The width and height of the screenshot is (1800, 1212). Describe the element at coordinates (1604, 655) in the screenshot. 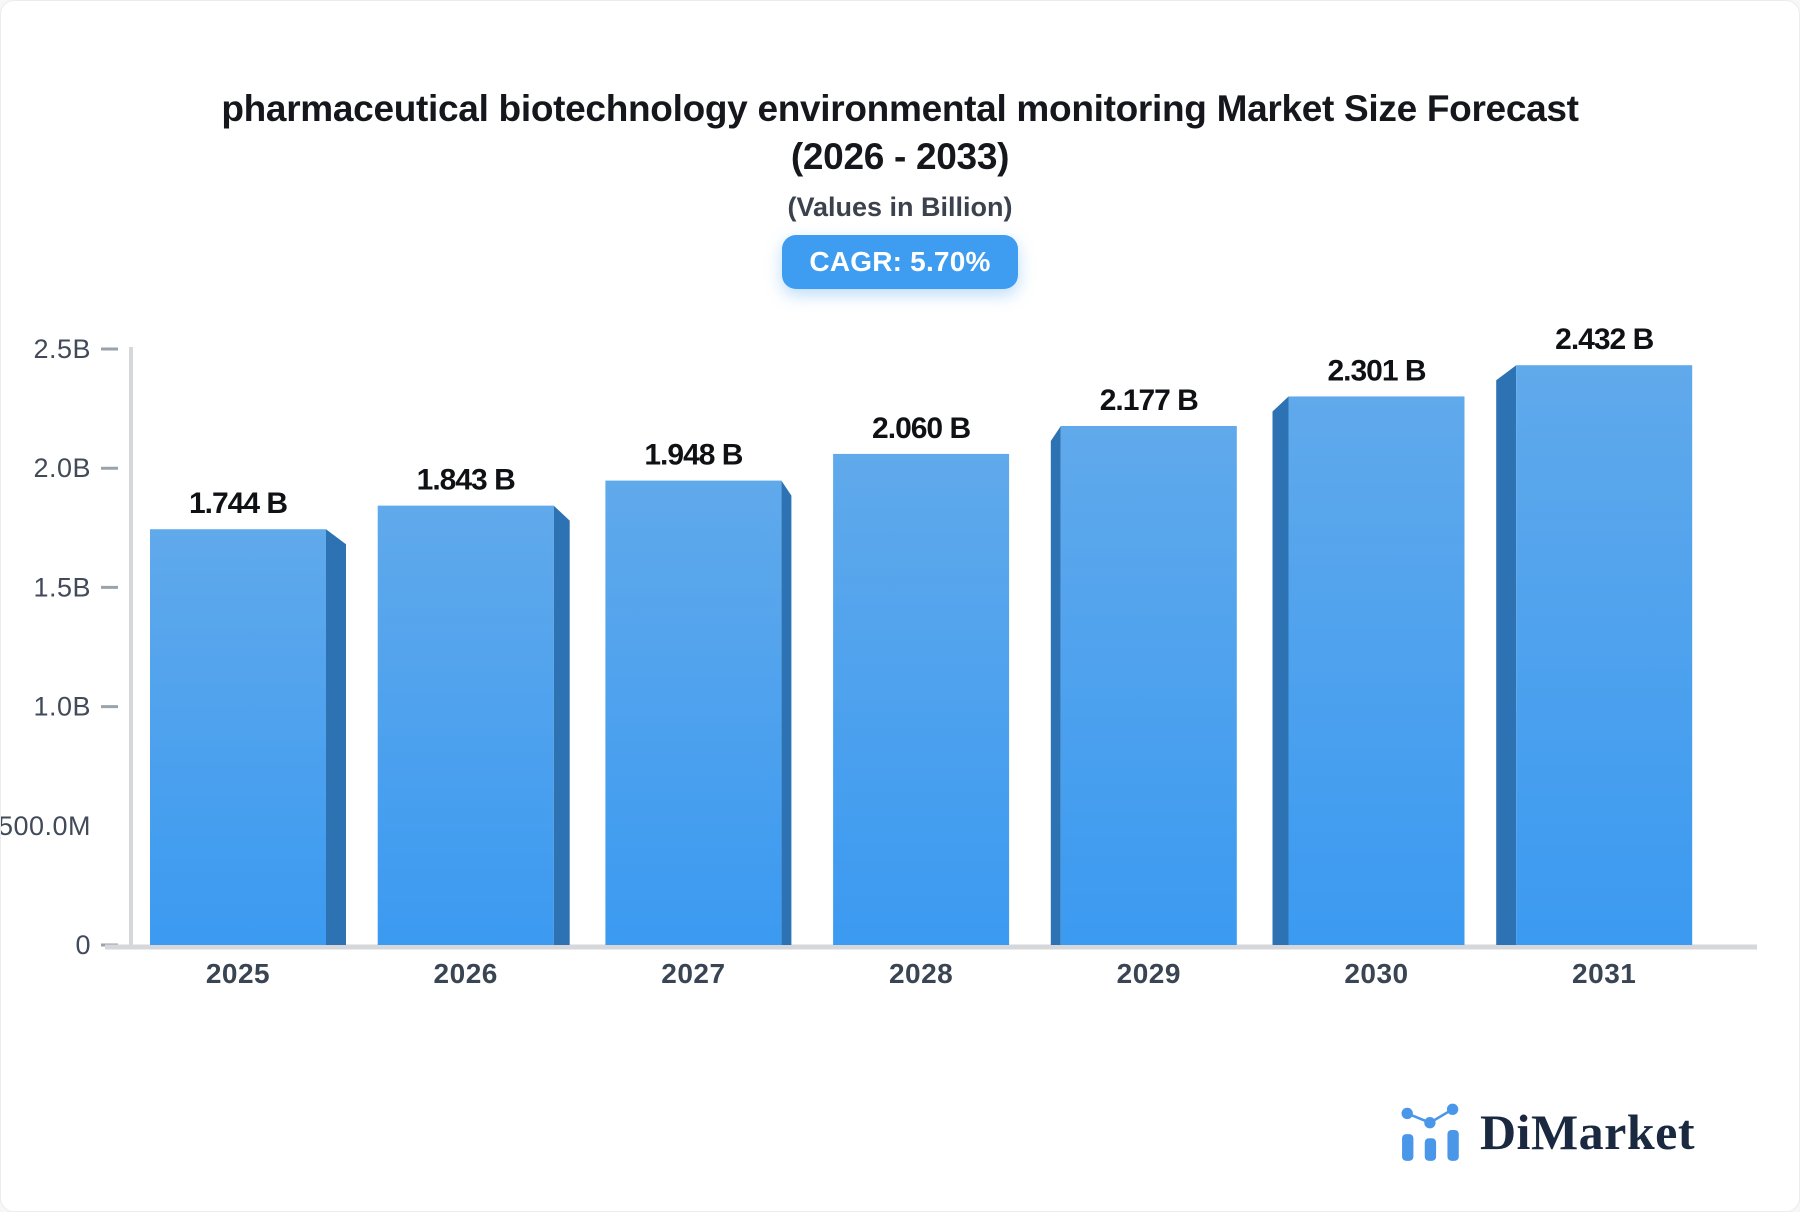

I see `bar-2031` at that location.